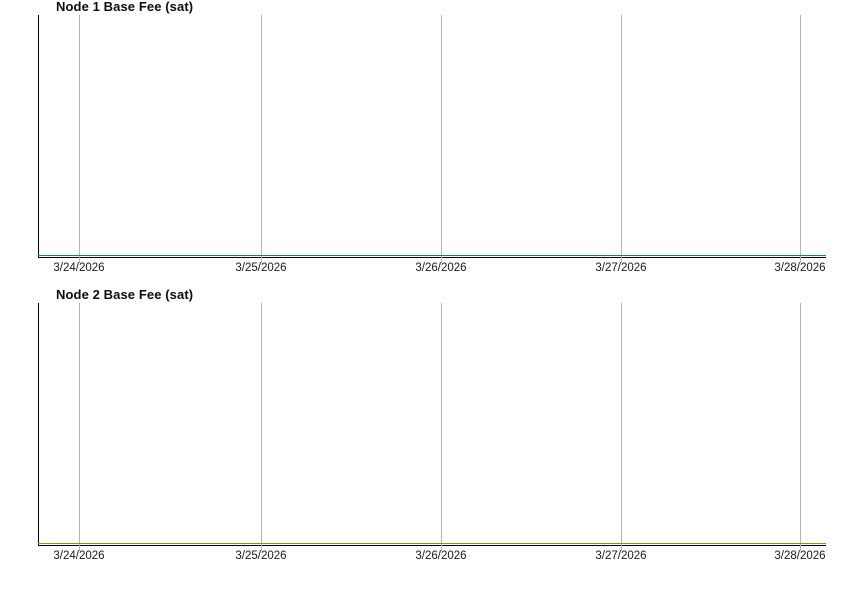 This screenshot has width=860, height=600. I want to click on chart-title-node1: Node 1 Base Fee (sat), so click(125, 7).